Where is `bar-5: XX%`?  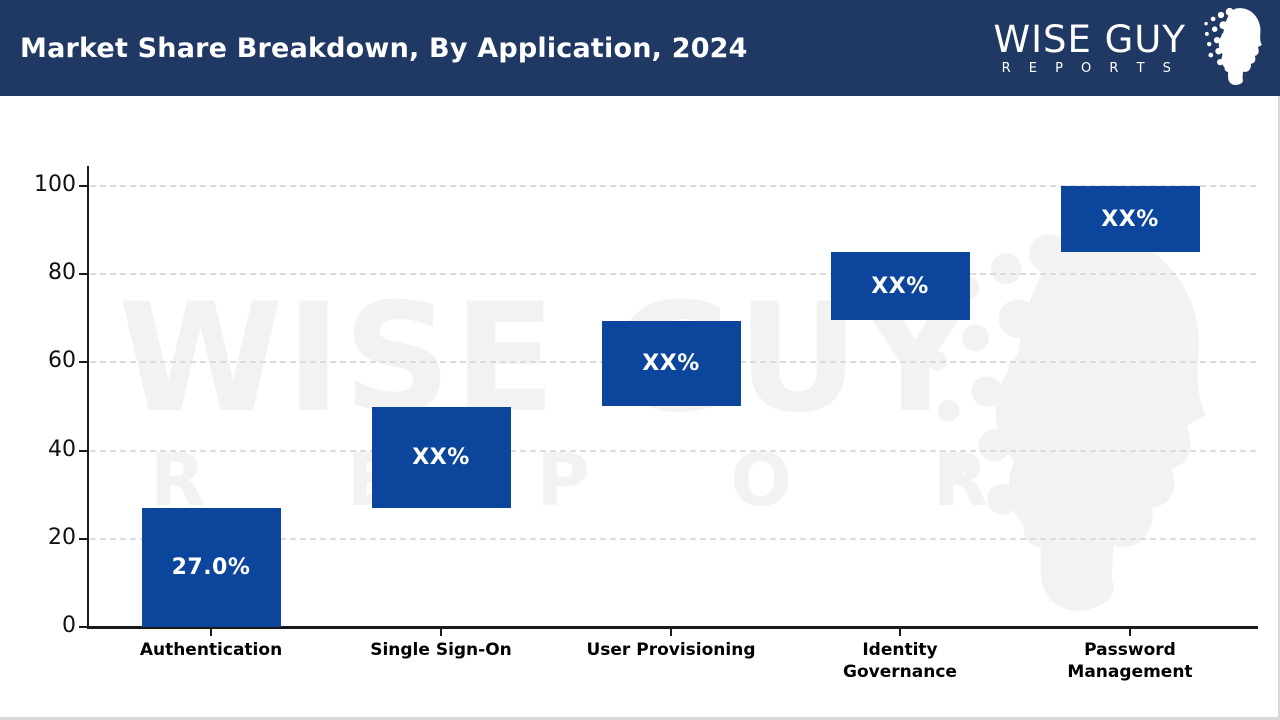 bar-5: XX% is located at coordinates (1130, 219).